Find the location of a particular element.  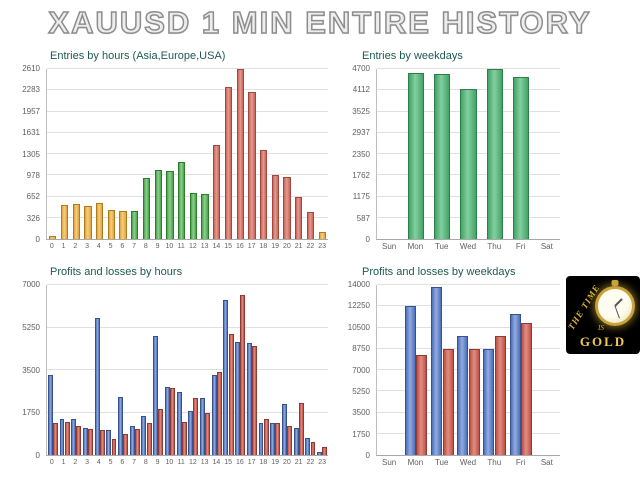

x-tick-label: 23 is located at coordinates (322, 246).